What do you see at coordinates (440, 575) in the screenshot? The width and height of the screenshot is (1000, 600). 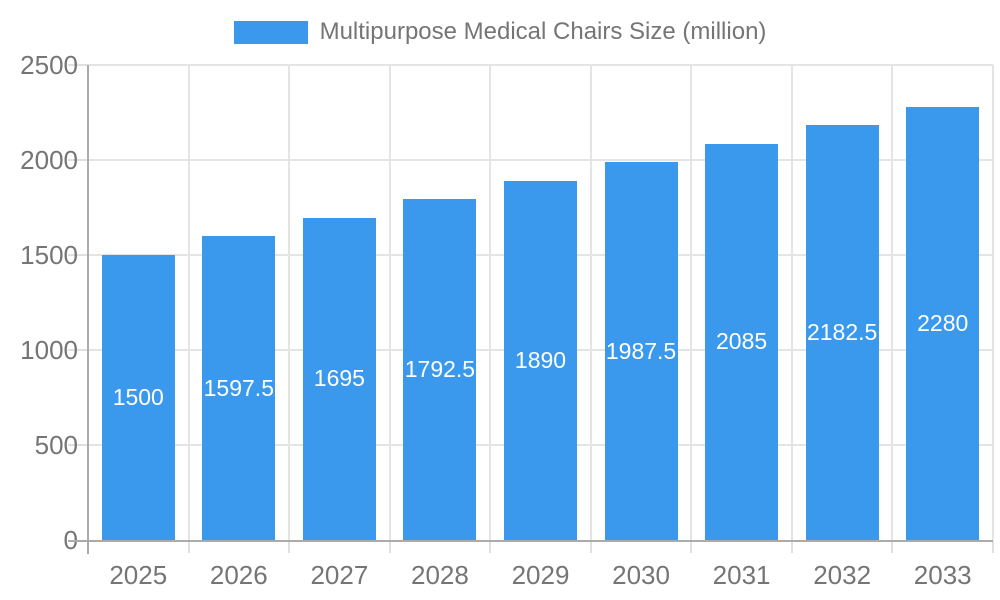 I see `x-axis-tick-label: 2028` at bounding box center [440, 575].